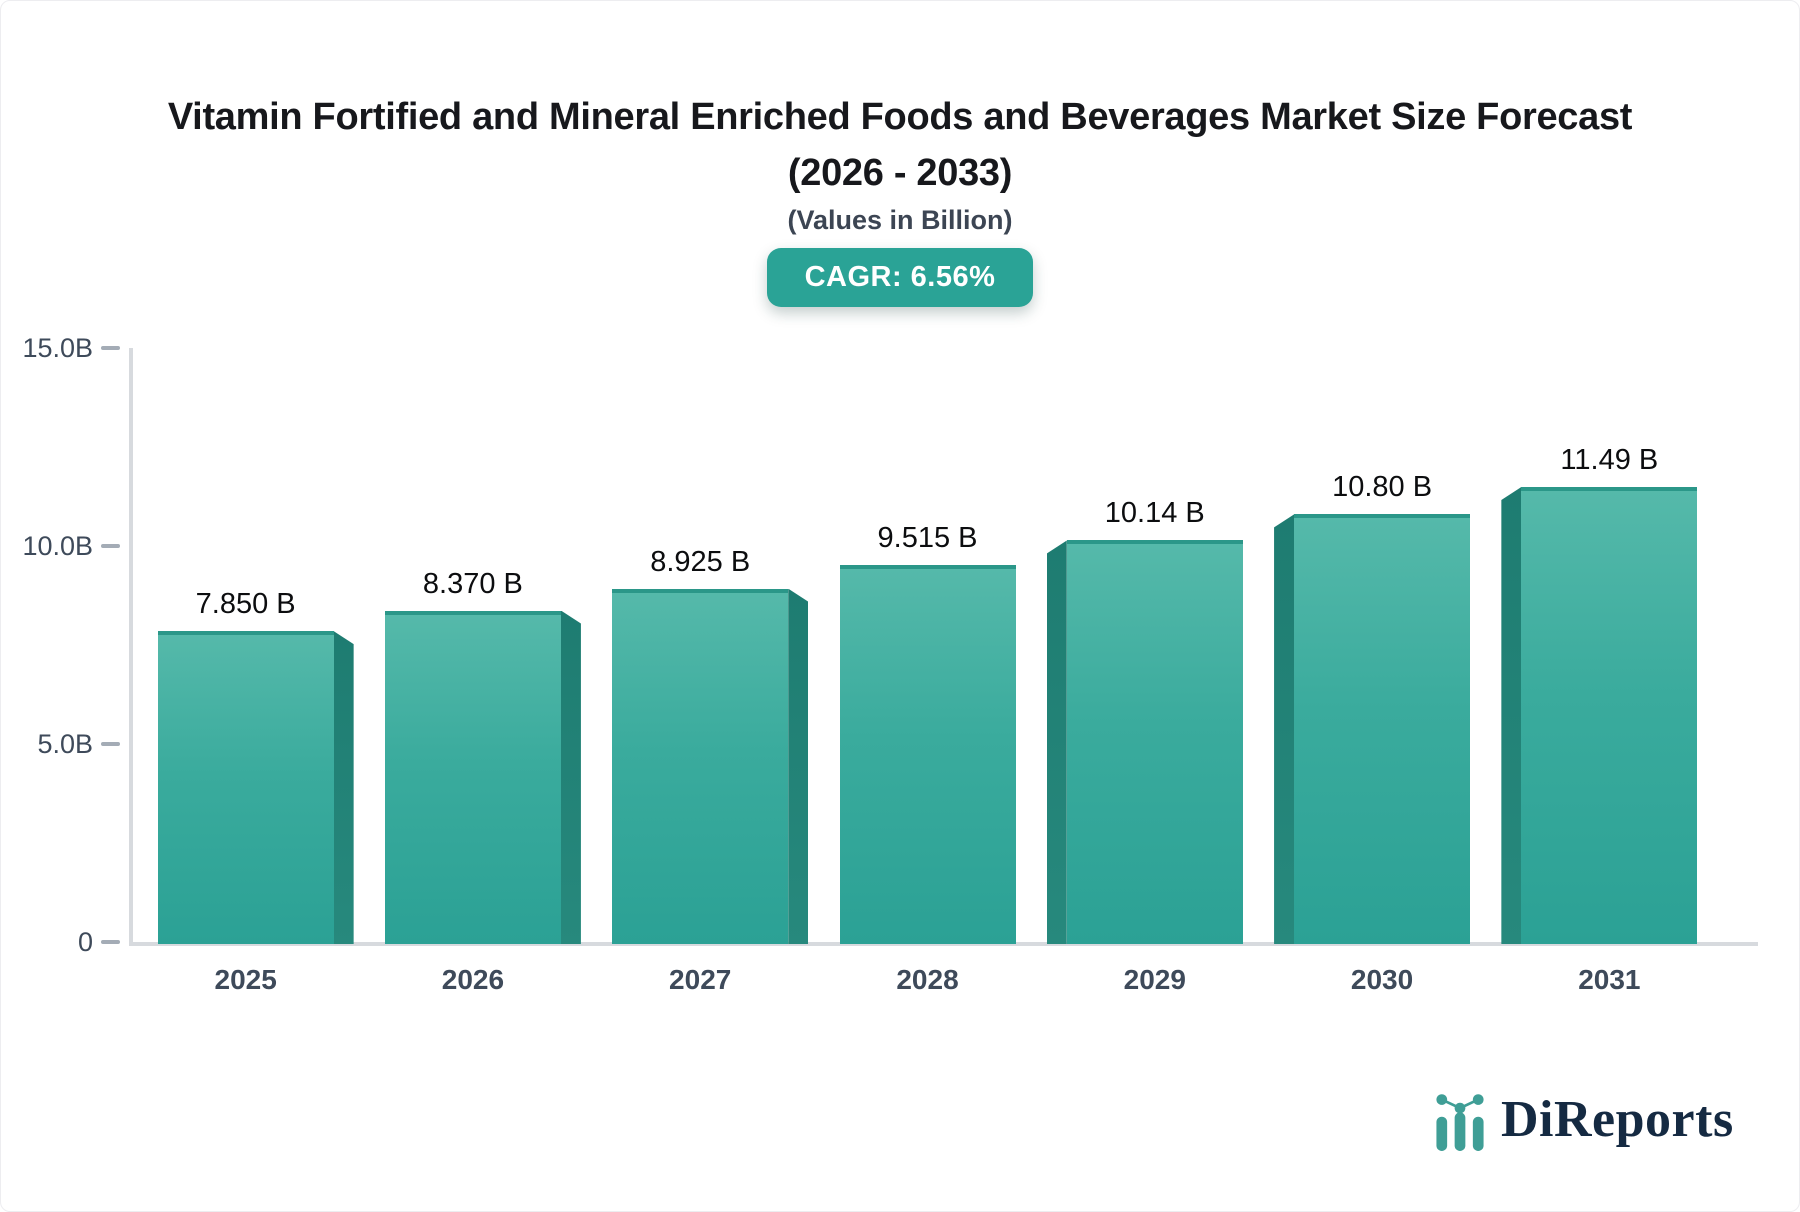 This screenshot has width=1800, height=1212. What do you see at coordinates (85, 942) in the screenshot?
I see `y-axis-tick-label: 0` at bounding box center [85, 942].